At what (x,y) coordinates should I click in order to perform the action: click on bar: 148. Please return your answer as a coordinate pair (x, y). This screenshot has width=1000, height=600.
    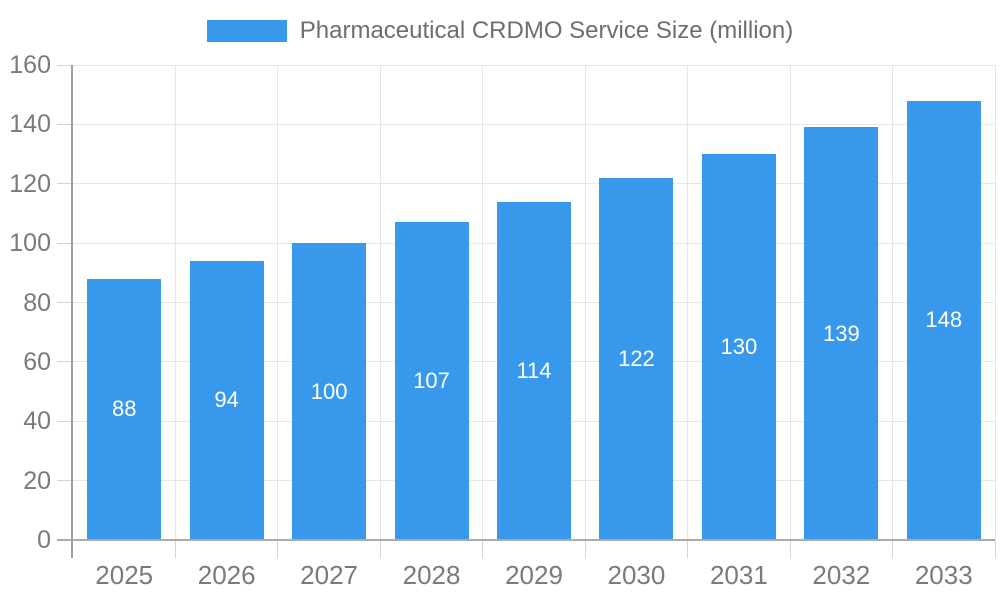
    Looking at the image, I should click on (943, 320).